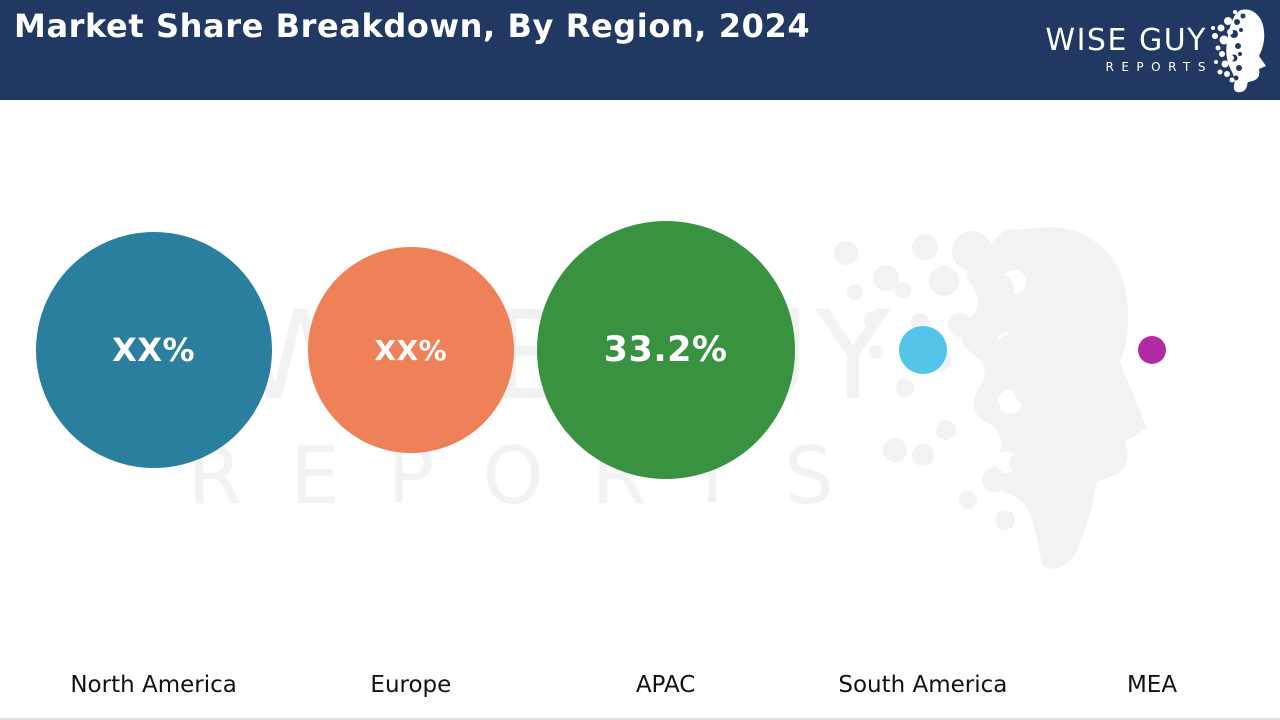 This screenshot has width=1280, height=720. I want to click on category-label-mea: MEA, so click(1152, 685).